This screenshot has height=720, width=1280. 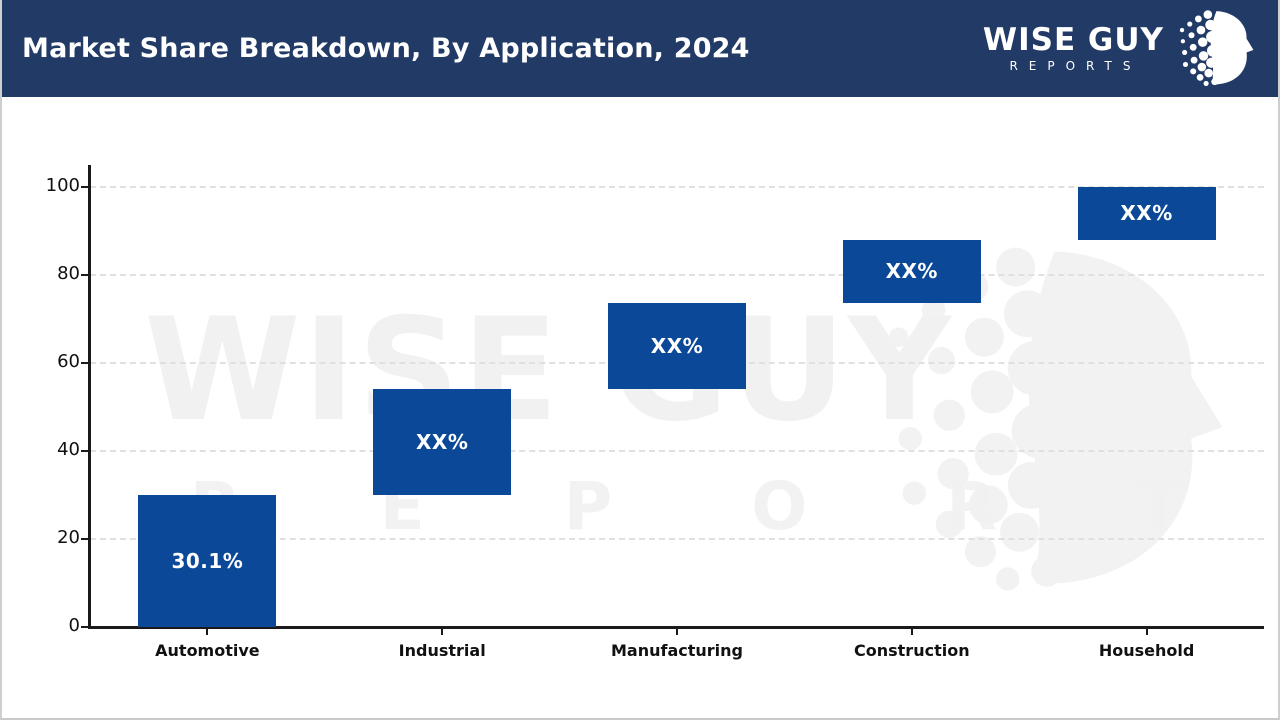 What do you see at coordinates (68, 449) in the screenshot?
I see `y-axis-tick-label: 40` at bounding box center [68, 449].